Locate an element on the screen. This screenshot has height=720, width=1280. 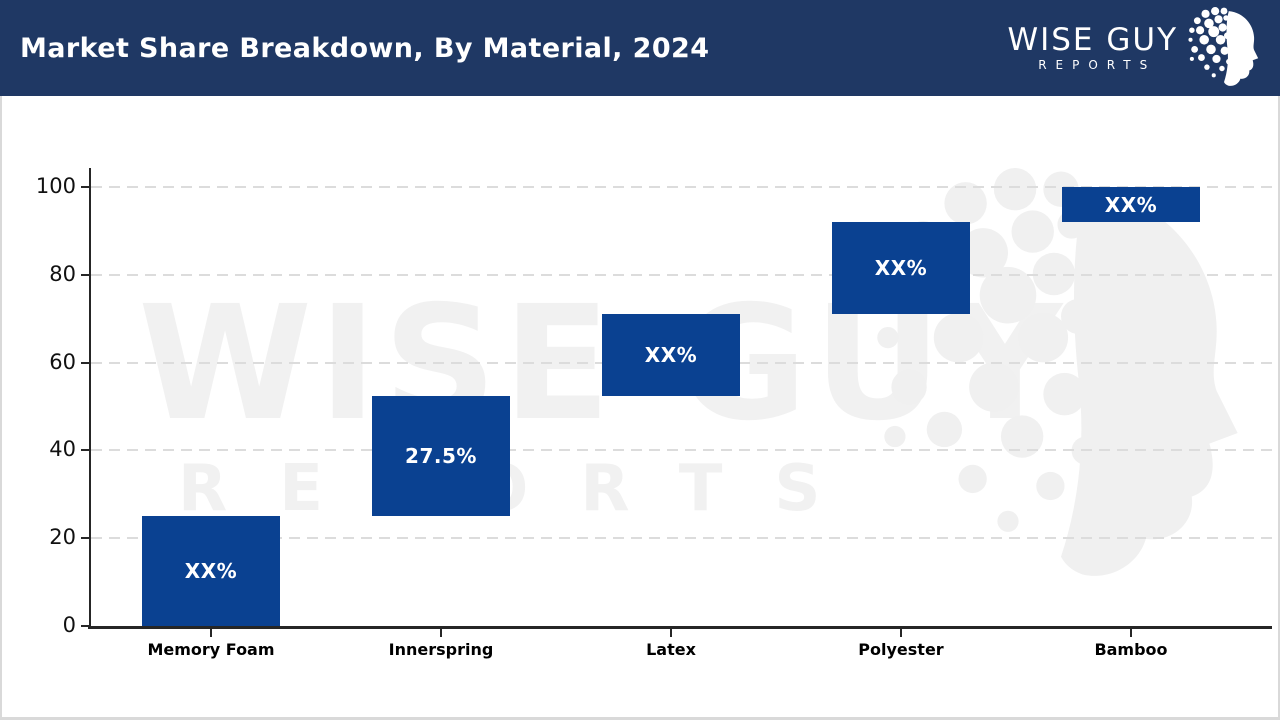
x-category-label-1: Innerspring is located at coordinates (441, 649).